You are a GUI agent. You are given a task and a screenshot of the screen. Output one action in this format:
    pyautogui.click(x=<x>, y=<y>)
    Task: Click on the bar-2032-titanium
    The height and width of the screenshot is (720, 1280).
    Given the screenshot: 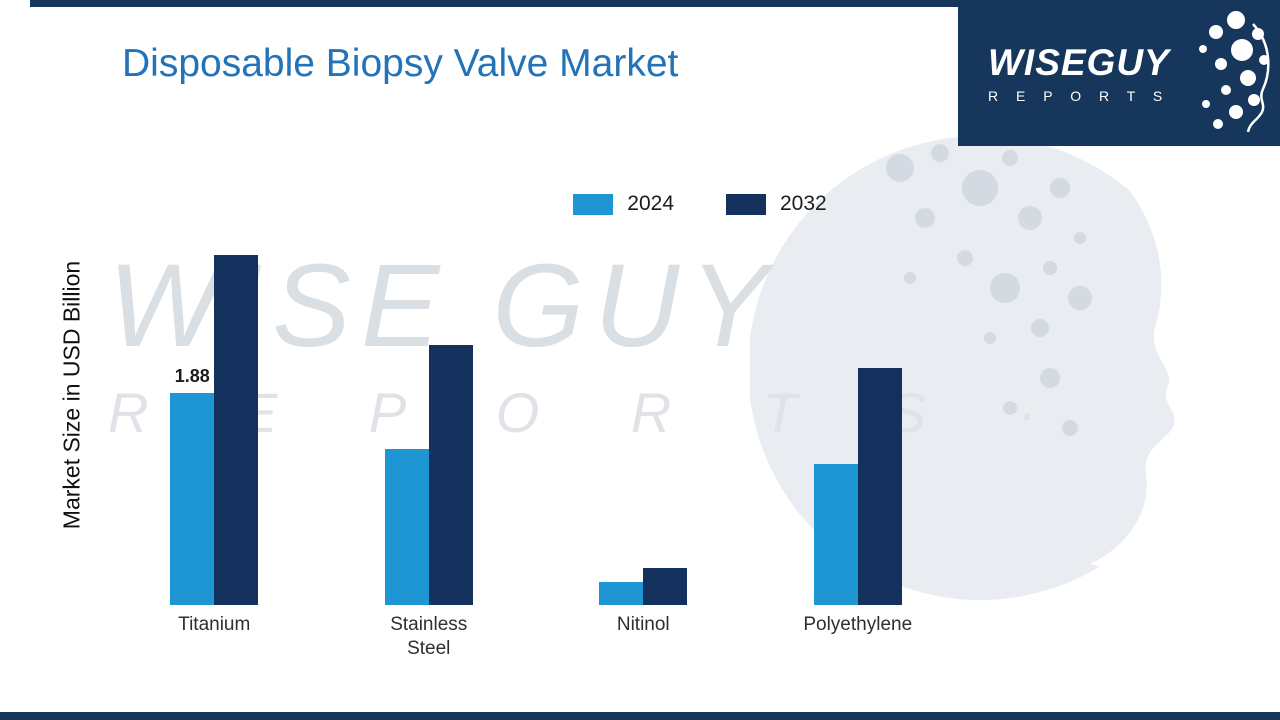 What is the action you would take?
    pyautogui.click(x=236, y=430)
    